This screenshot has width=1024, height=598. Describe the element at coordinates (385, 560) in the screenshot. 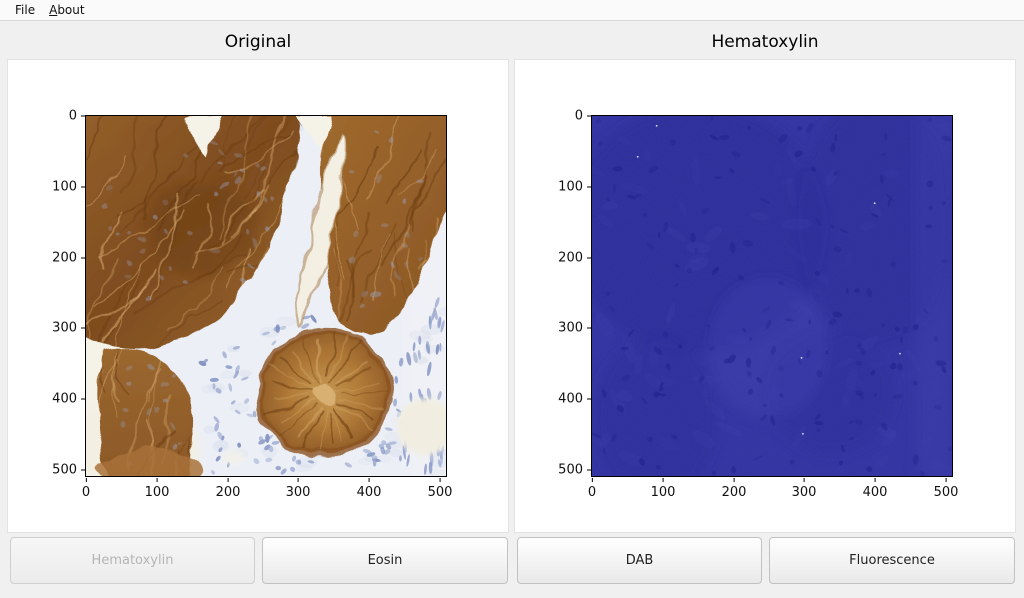

I see `eosin-button: Eosin` at that location.